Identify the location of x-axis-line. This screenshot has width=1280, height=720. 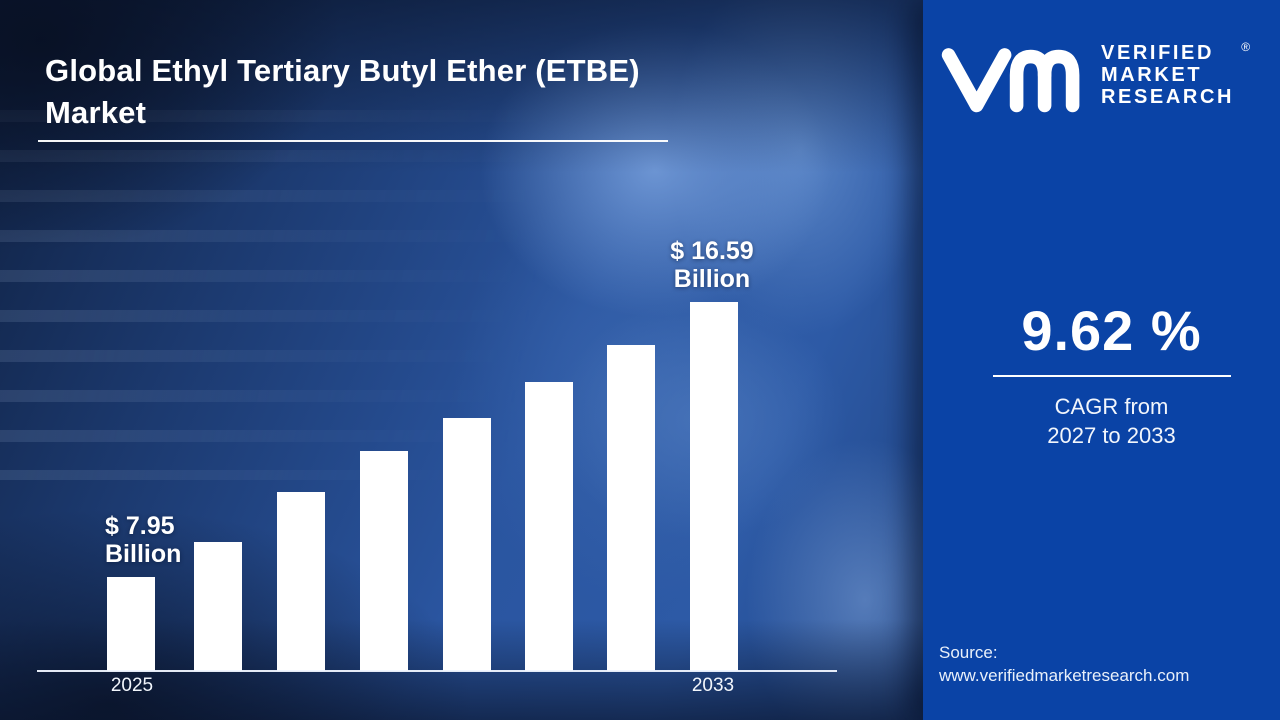
(437, 671).